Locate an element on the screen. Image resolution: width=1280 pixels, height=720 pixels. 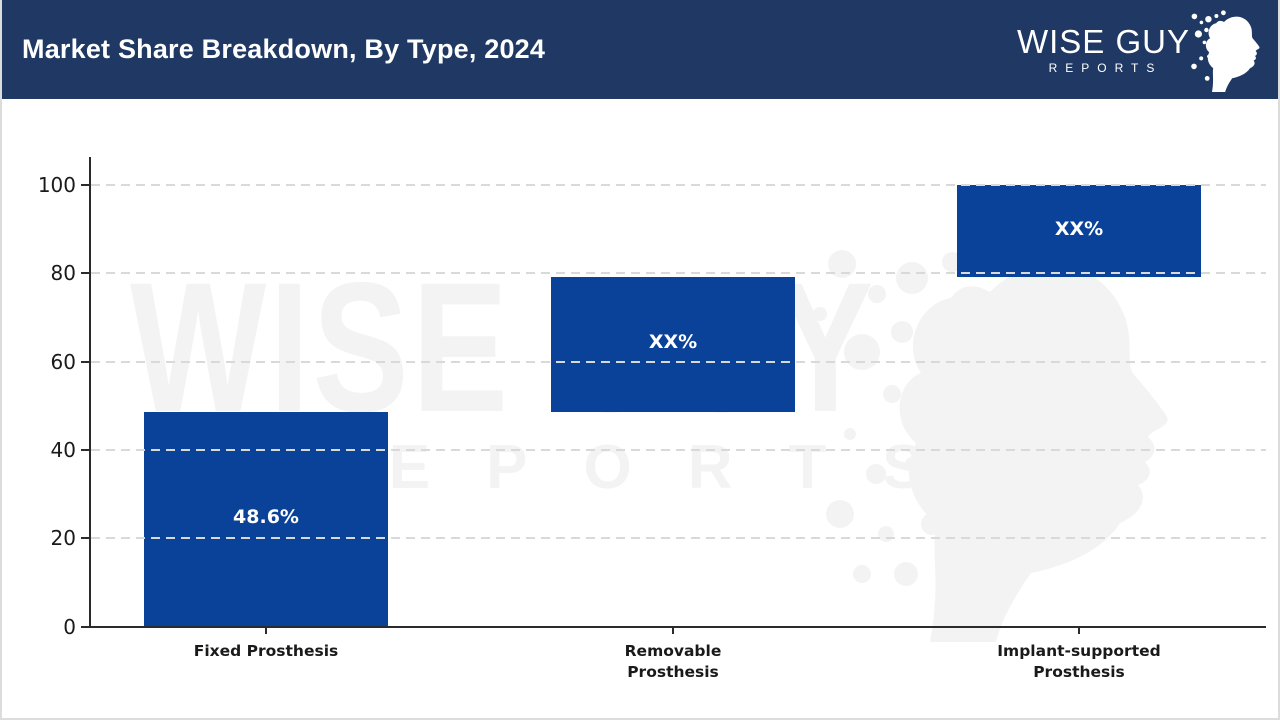
logo-text: WISE GUY REPORTS is located at coordinates (1103, 50).